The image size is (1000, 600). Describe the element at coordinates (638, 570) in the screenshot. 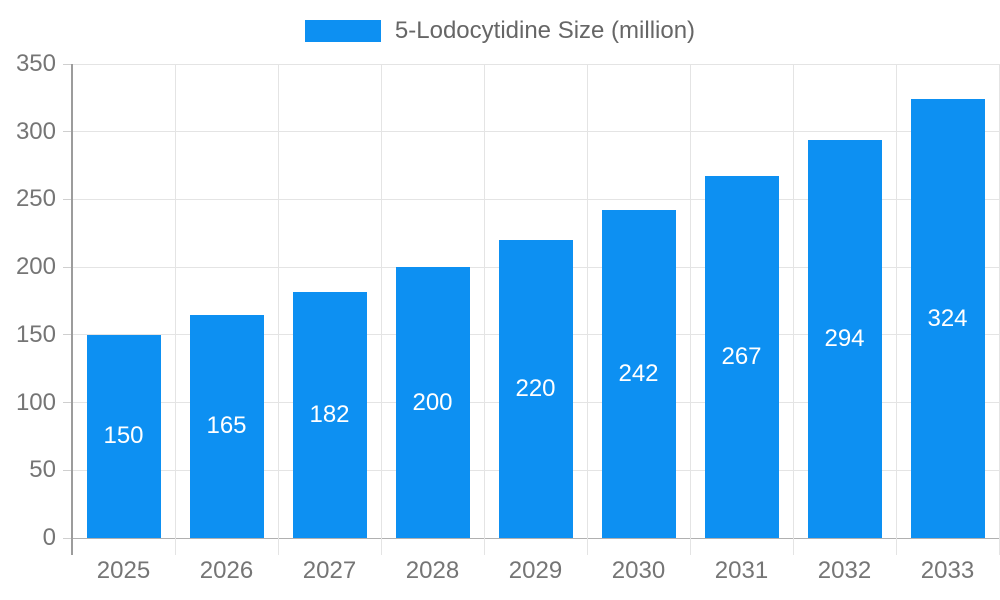

I see `x-axis-tick-label: 2030` at that location.